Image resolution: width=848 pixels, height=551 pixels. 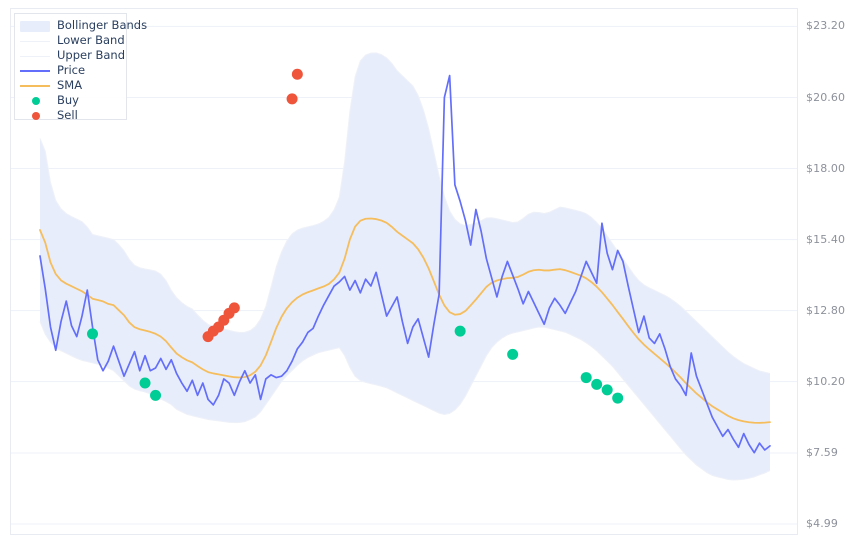 What do you see at coordinates (91, 55) in the screenshot?
I see `legend-item-label: Upper Band` at bounding box center [91, 55].